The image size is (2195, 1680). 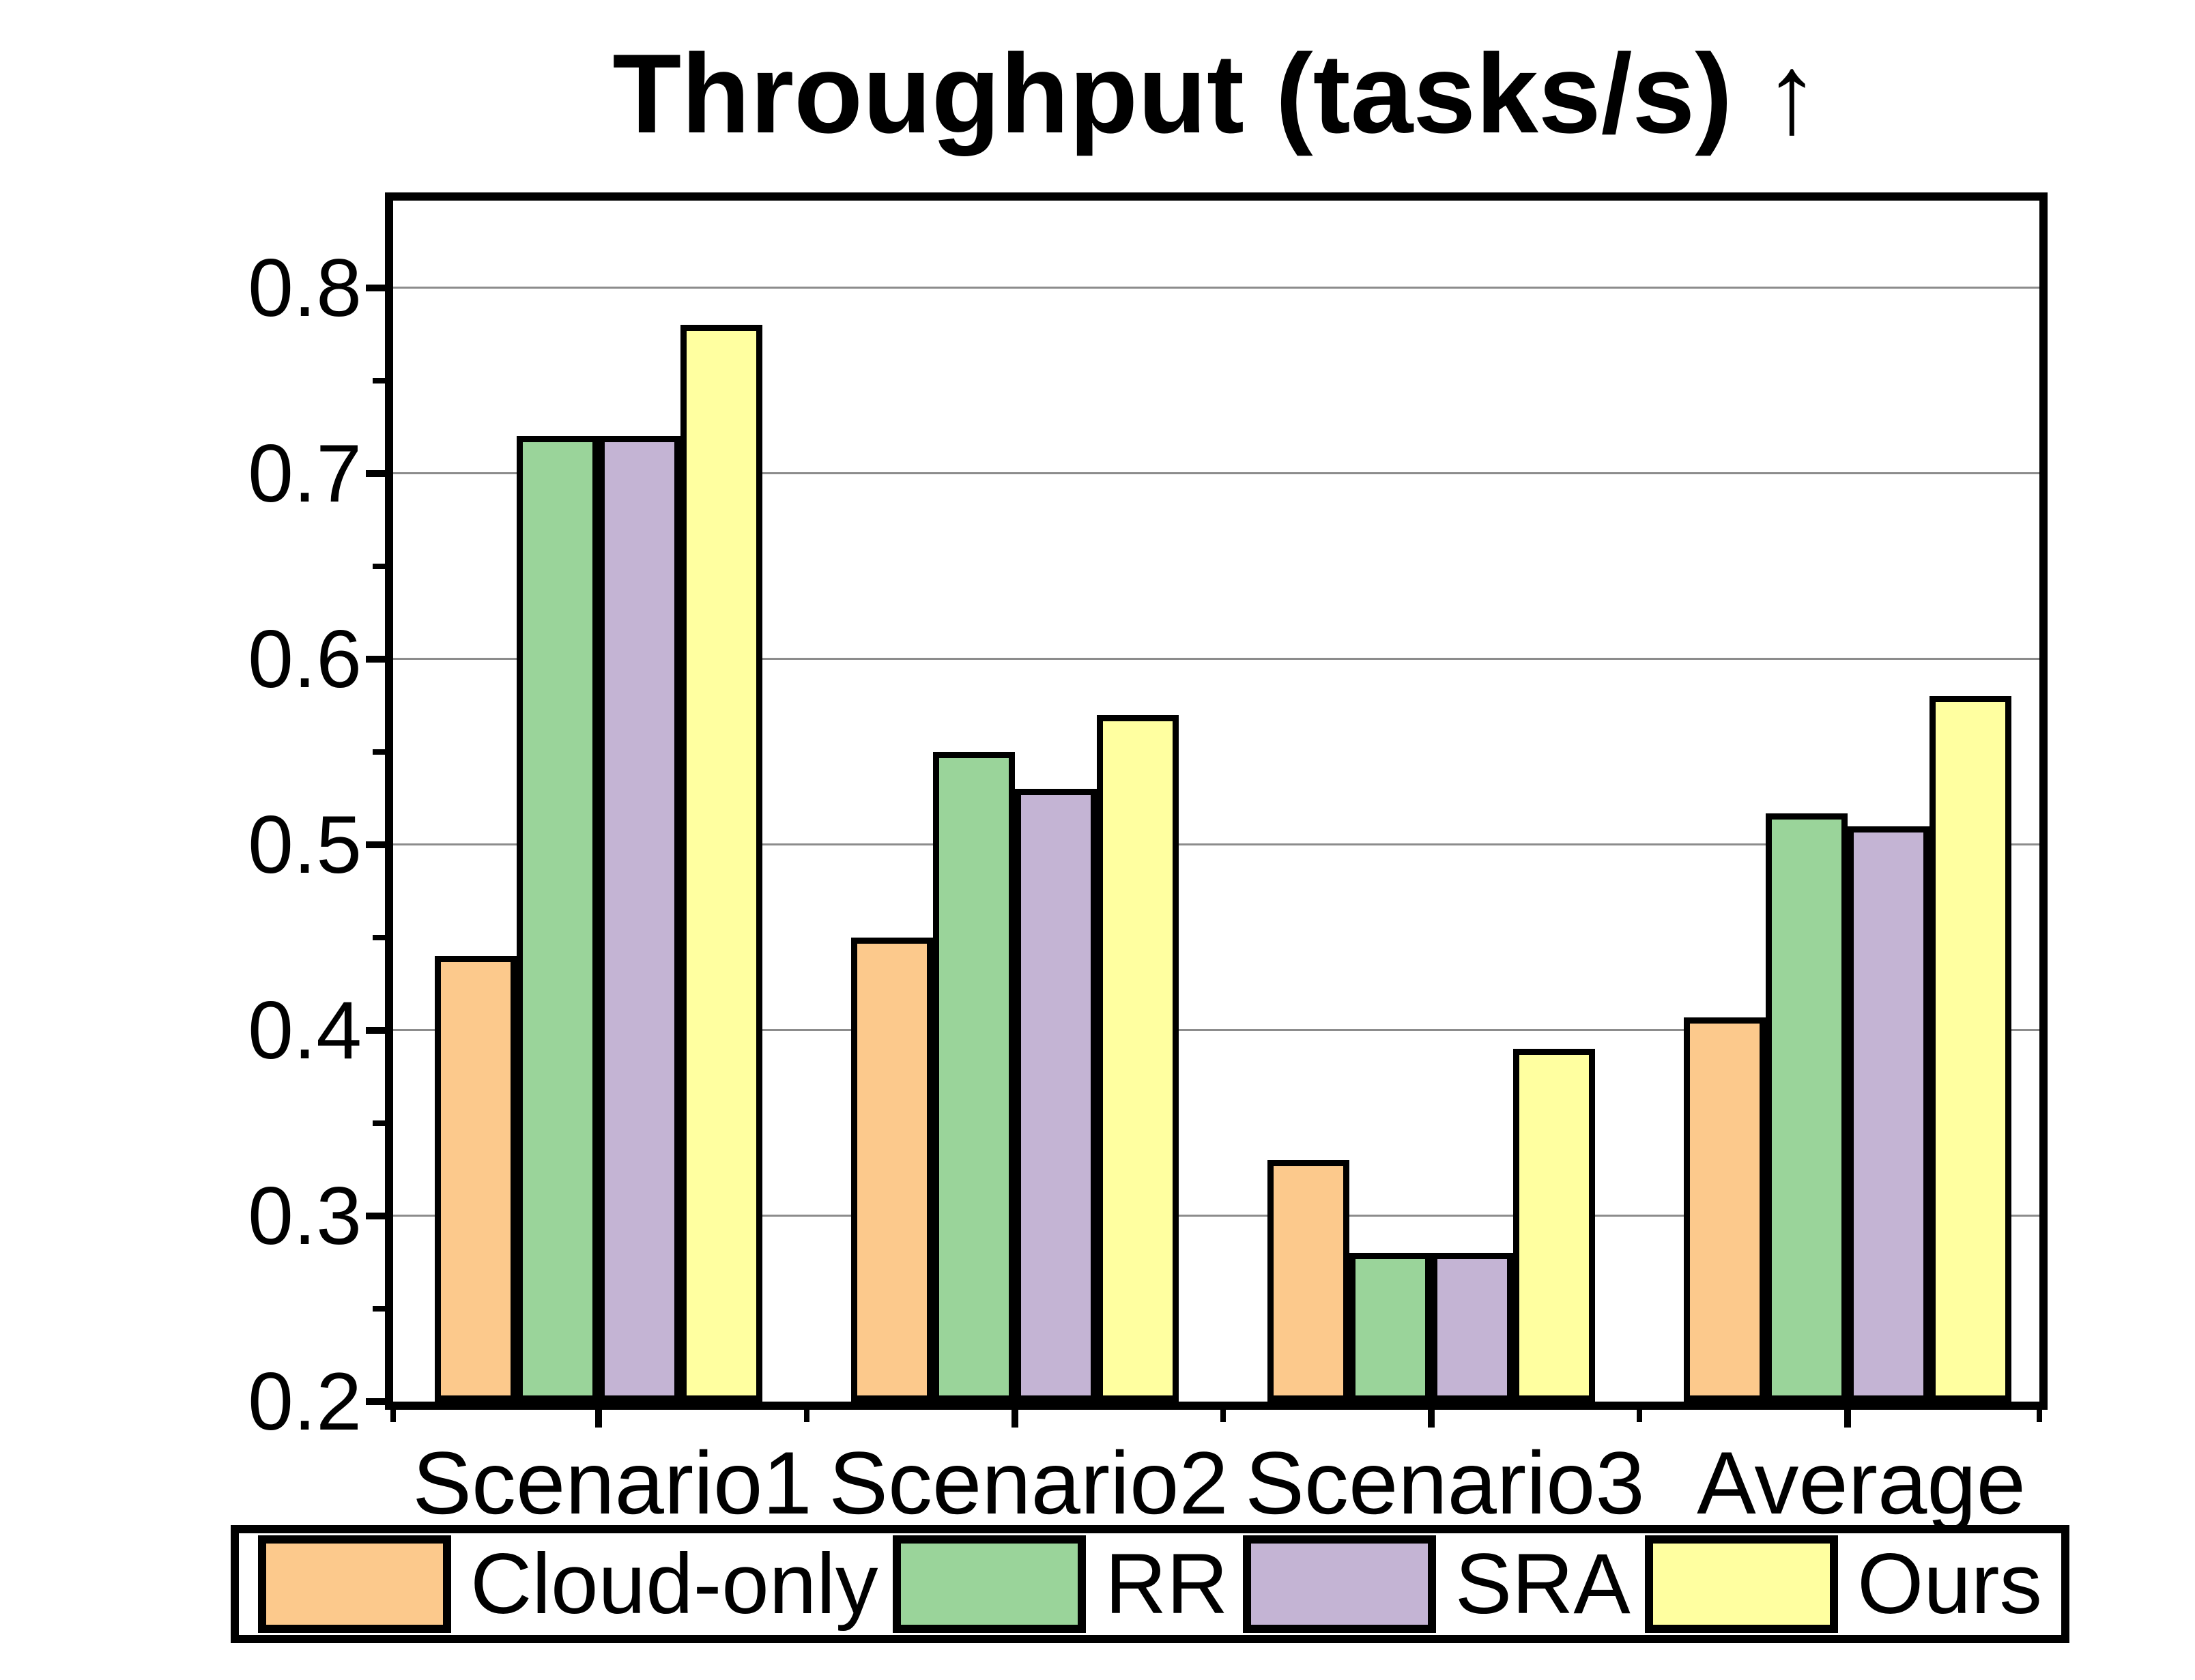 I want to click on x-tick-scenario1, so click(x=598, y=1419).